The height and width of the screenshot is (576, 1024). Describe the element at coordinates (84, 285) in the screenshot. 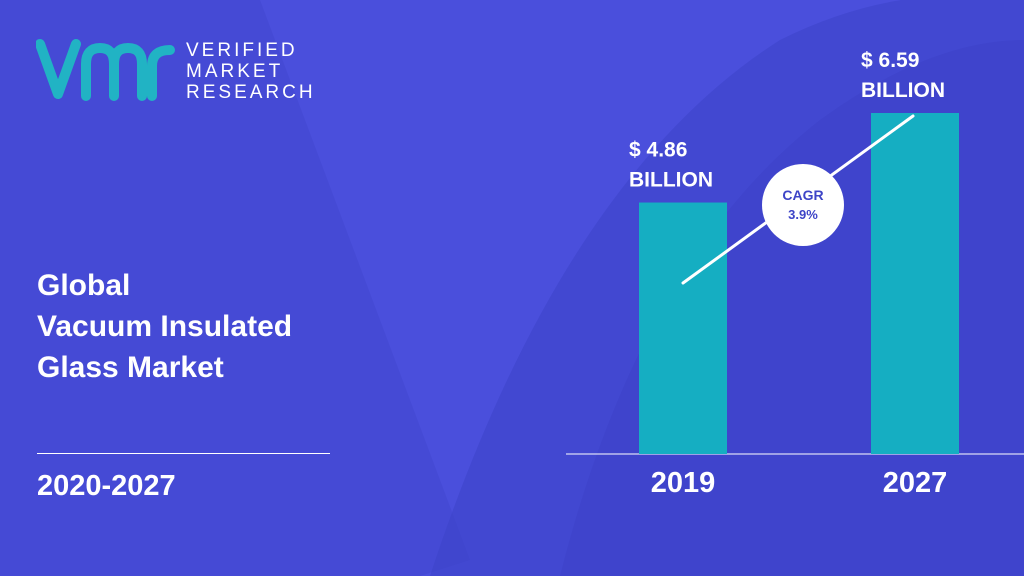

I see `title-line-1: Global` at that location.